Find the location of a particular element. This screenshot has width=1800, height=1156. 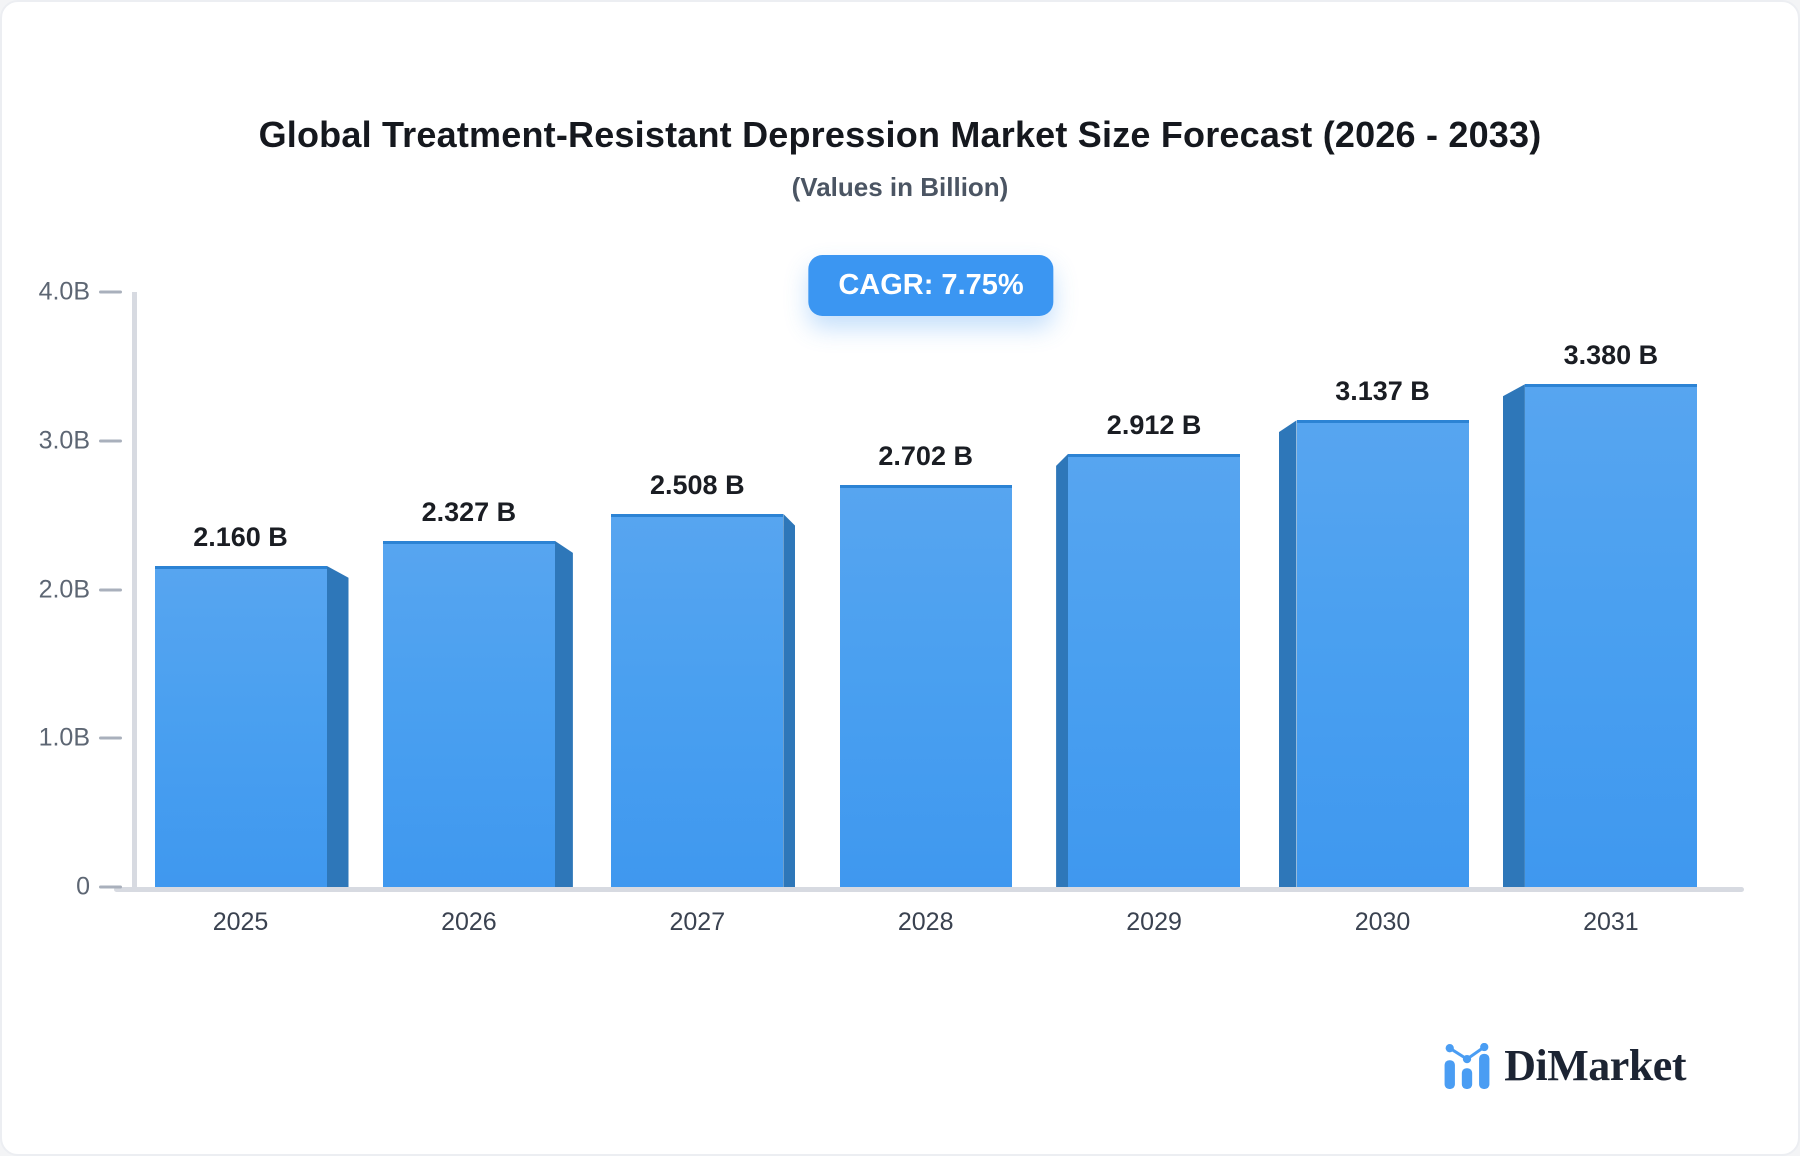

bar-value-label: 2.508 B is located at coordinates (697, 484).